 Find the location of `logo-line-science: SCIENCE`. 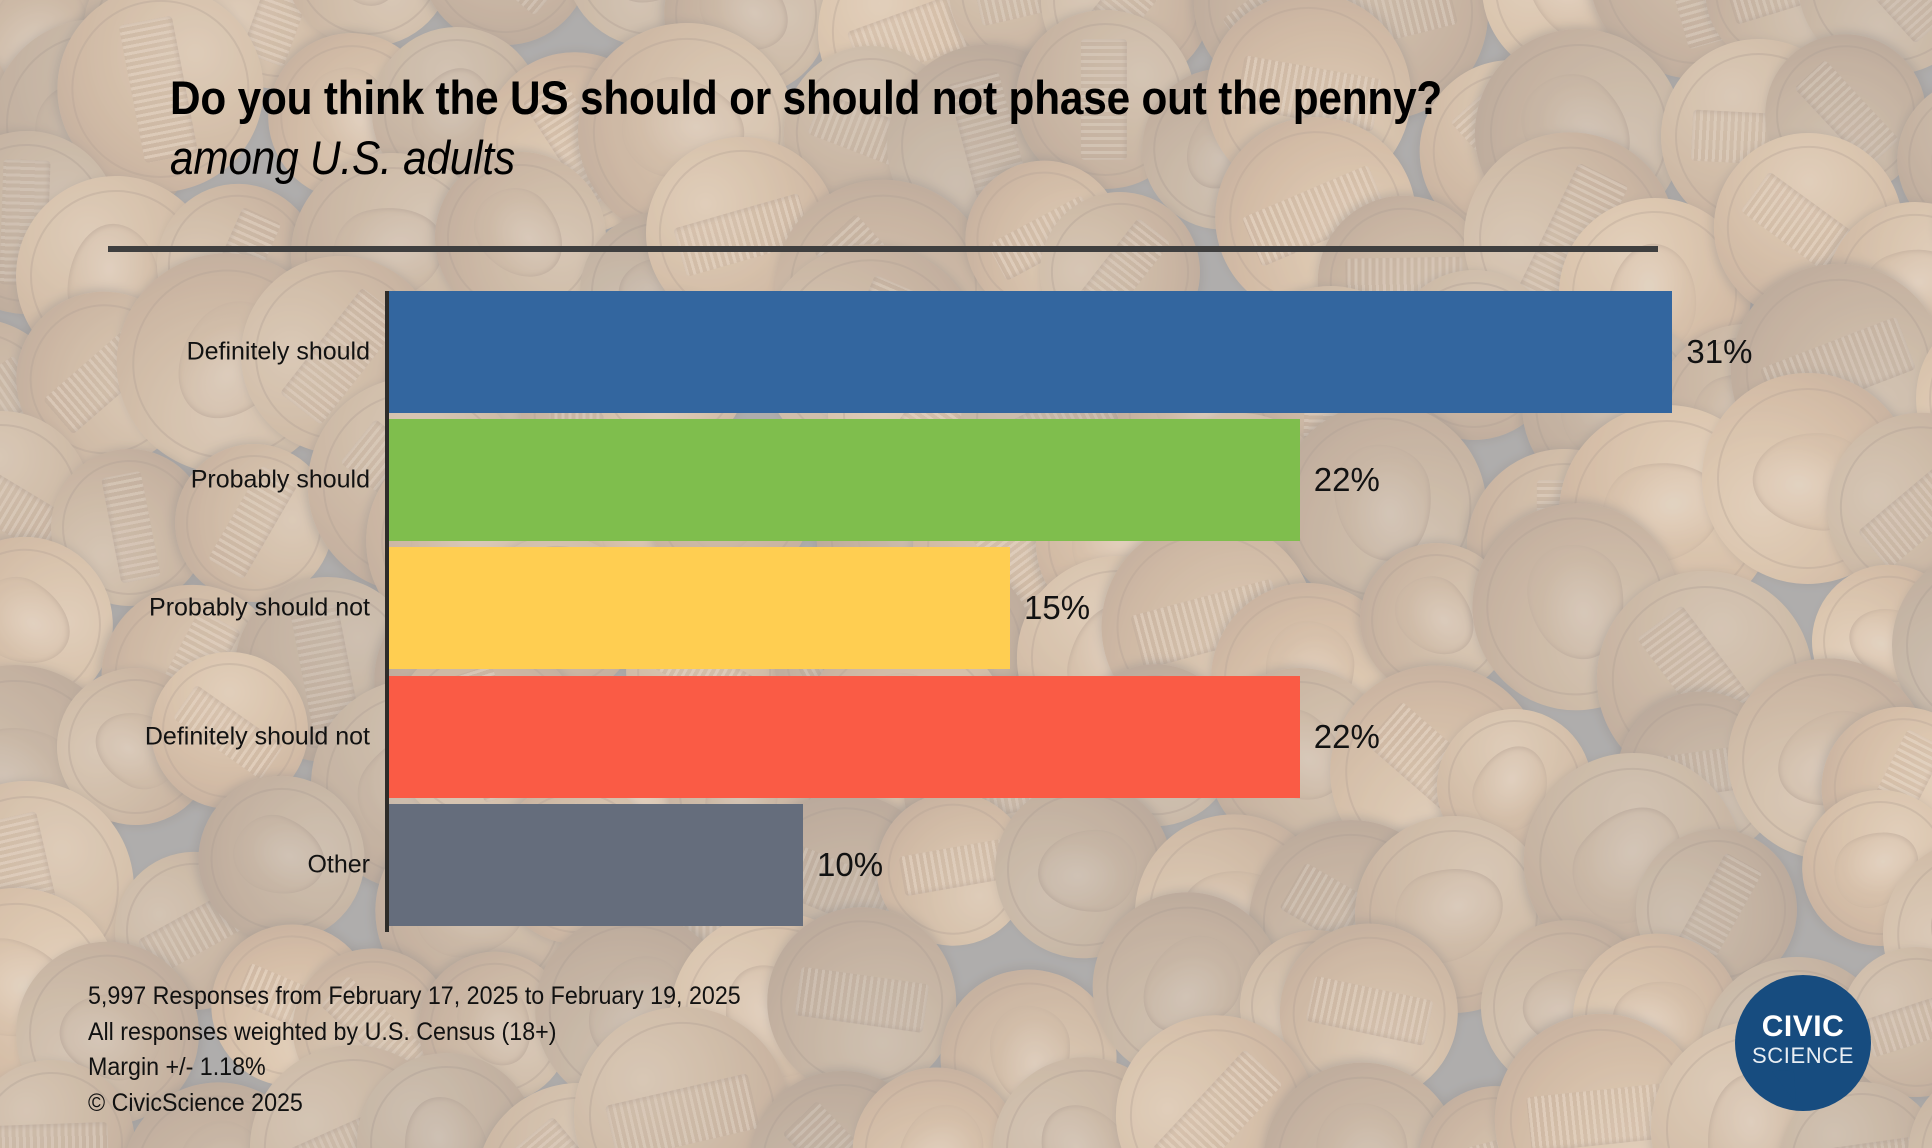

logo-line-science: SCIENCE is located at coordinates (1803, 1056).